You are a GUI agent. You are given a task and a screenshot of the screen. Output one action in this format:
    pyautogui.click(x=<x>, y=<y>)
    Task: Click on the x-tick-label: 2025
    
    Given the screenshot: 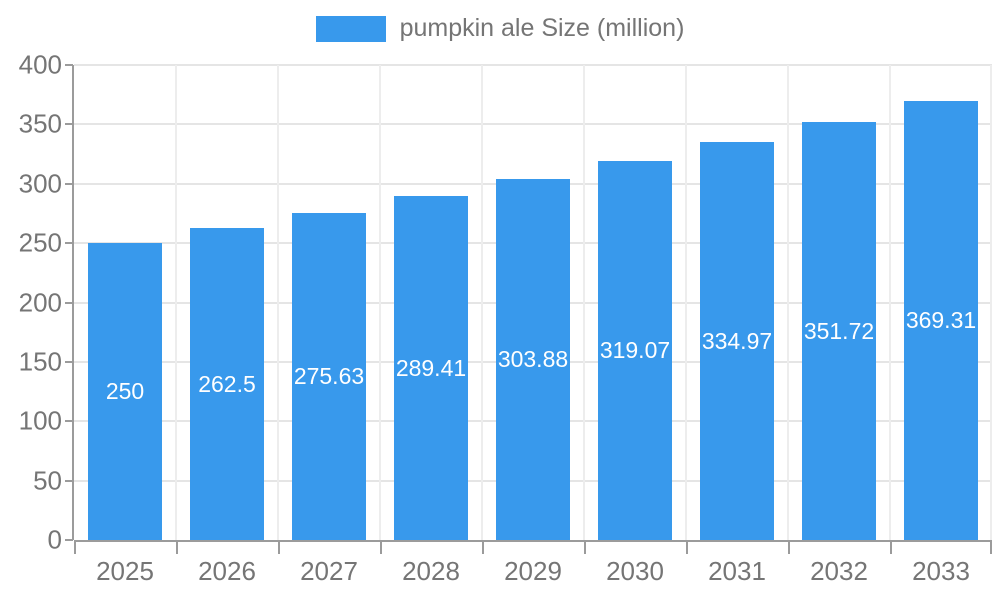 What is the action you would take?
    pyautogui.click(x=125, y=571)
    